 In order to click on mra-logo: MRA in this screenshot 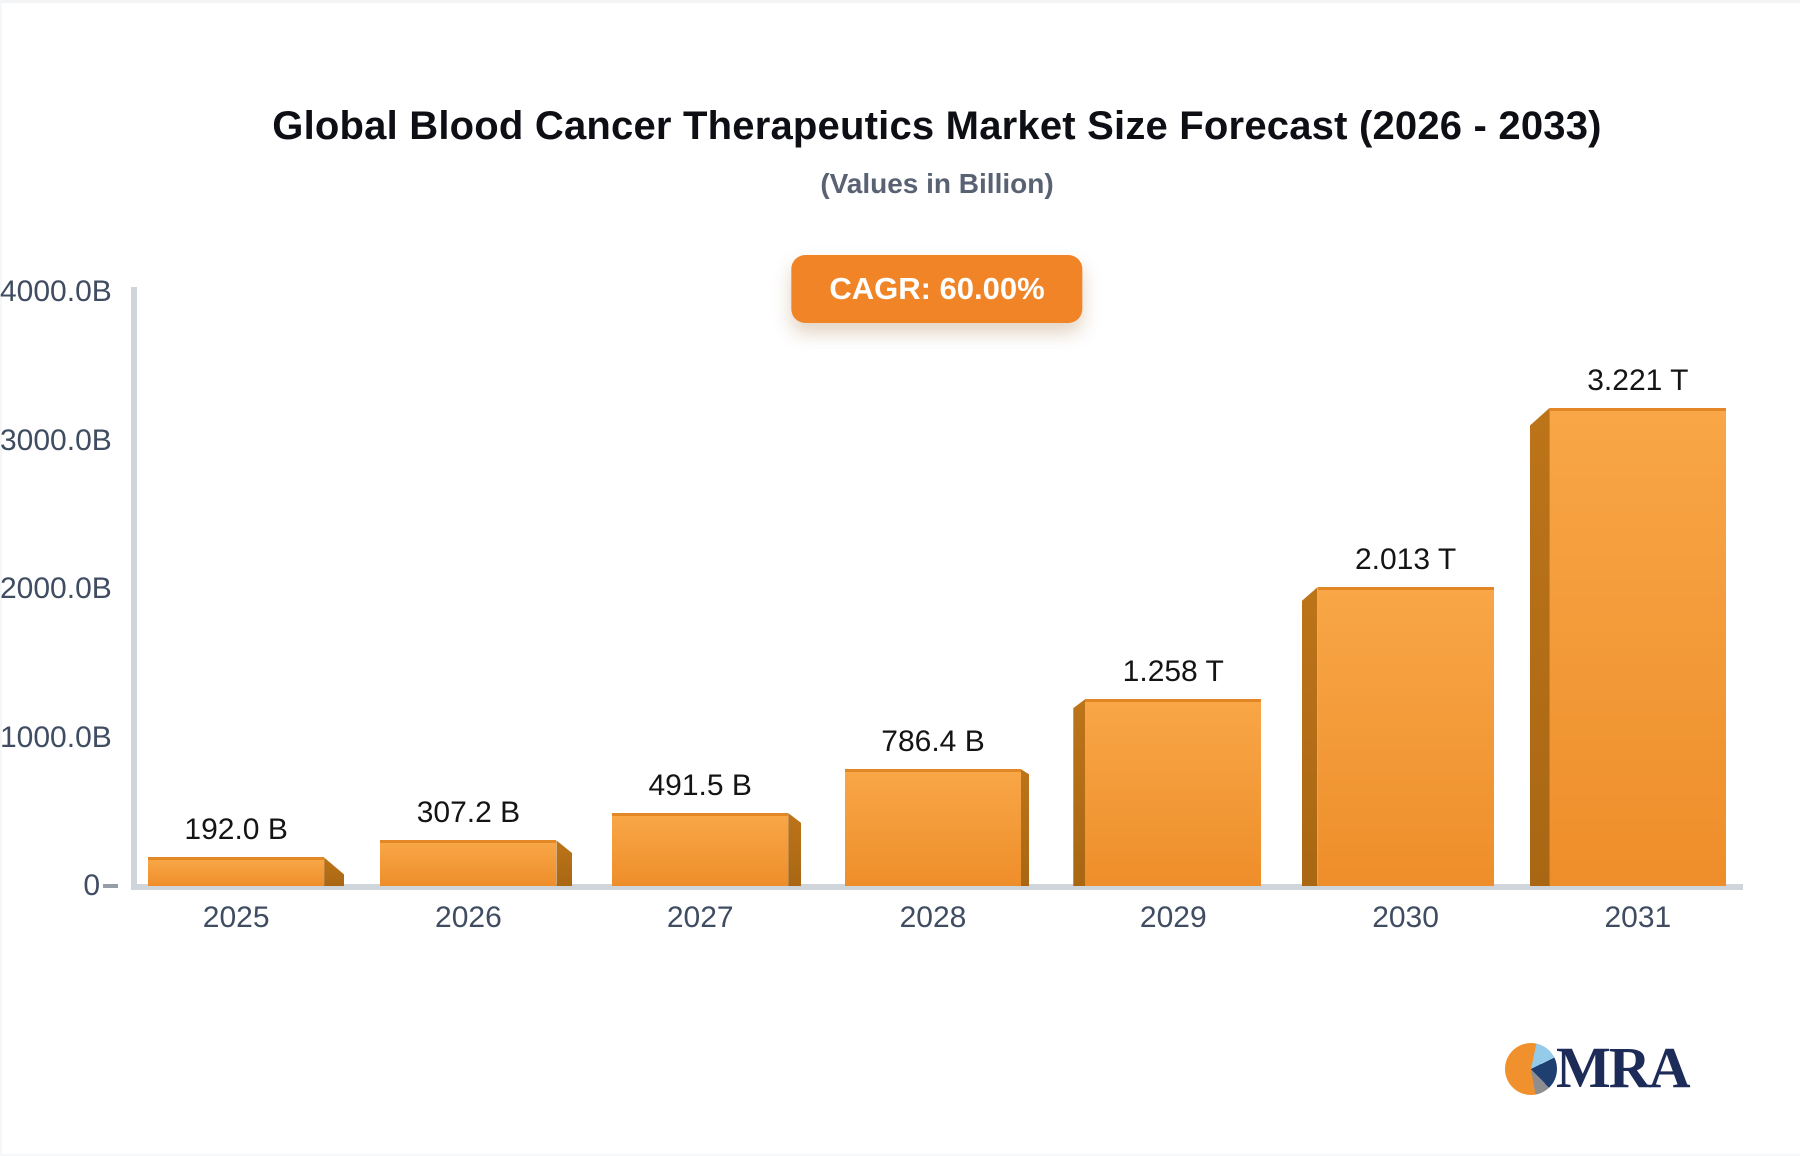, I will do `click(1603, 1068)`.